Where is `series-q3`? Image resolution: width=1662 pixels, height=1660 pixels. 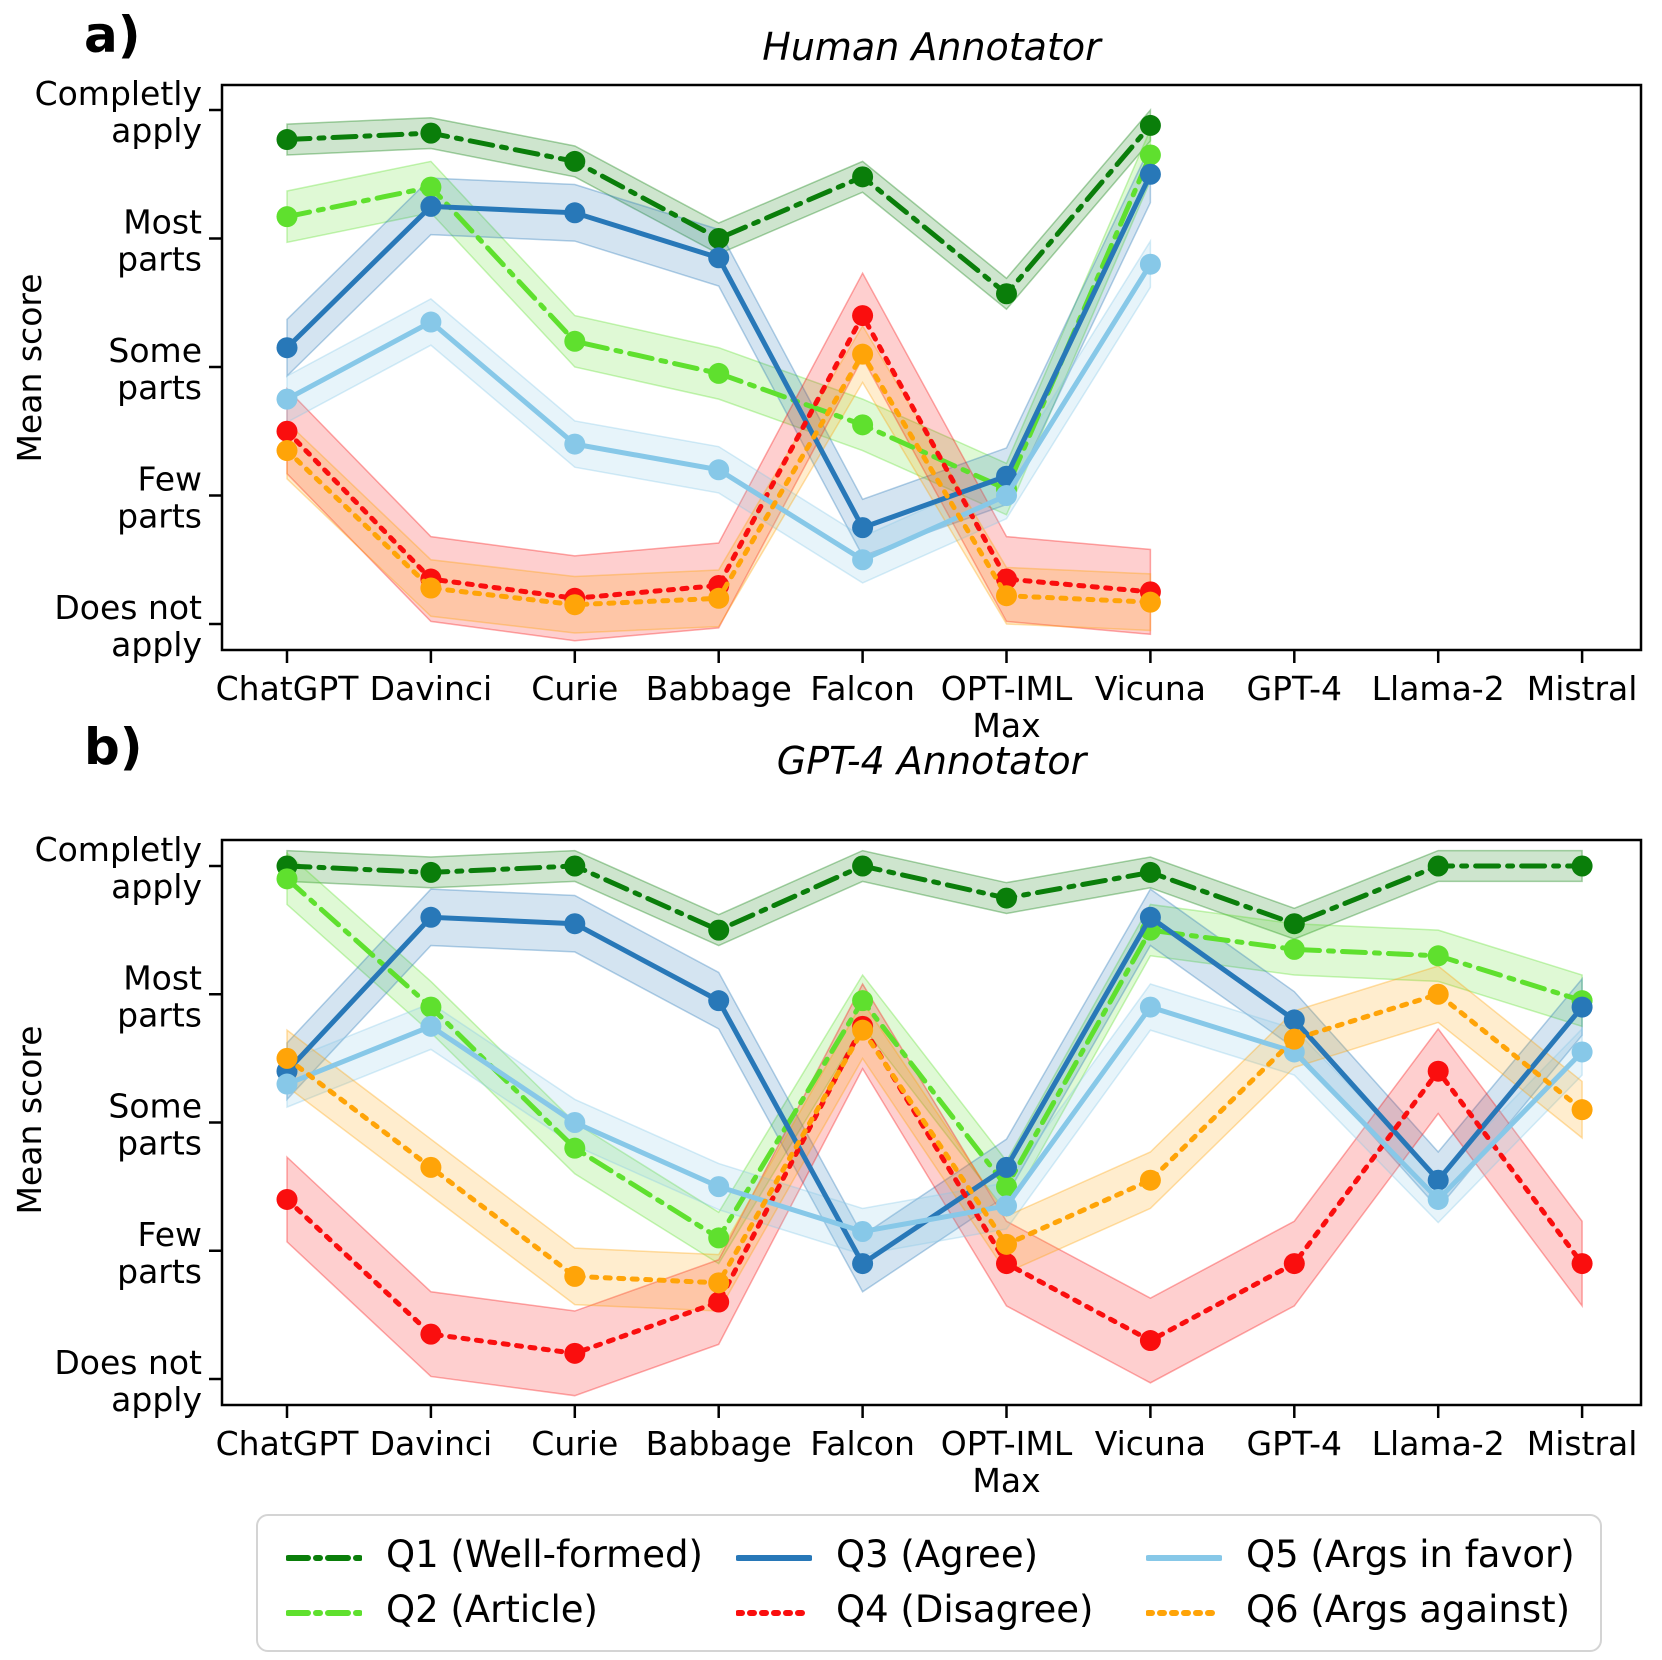
series-q3 is located at coordinates (718, 351).